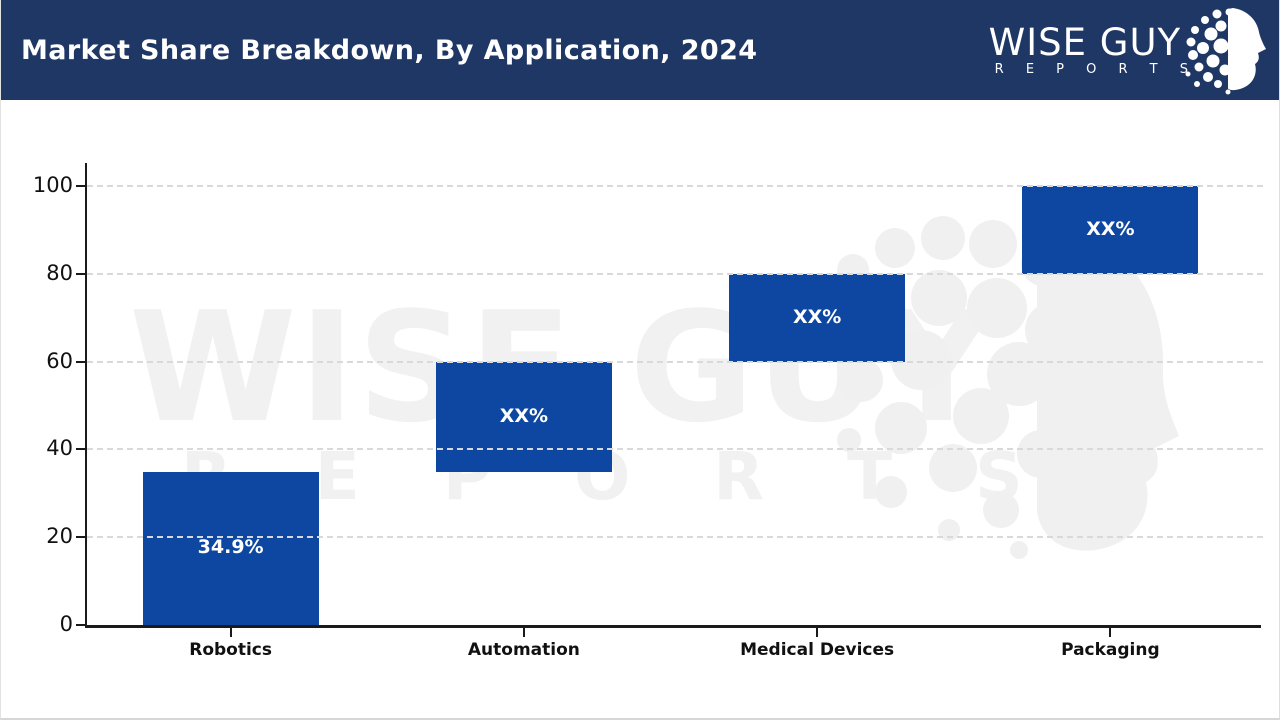 Image resolution: width=1280 pixels, height=720 pixels. I want to click on y-tick-label-20: 20, so click(59, 536).